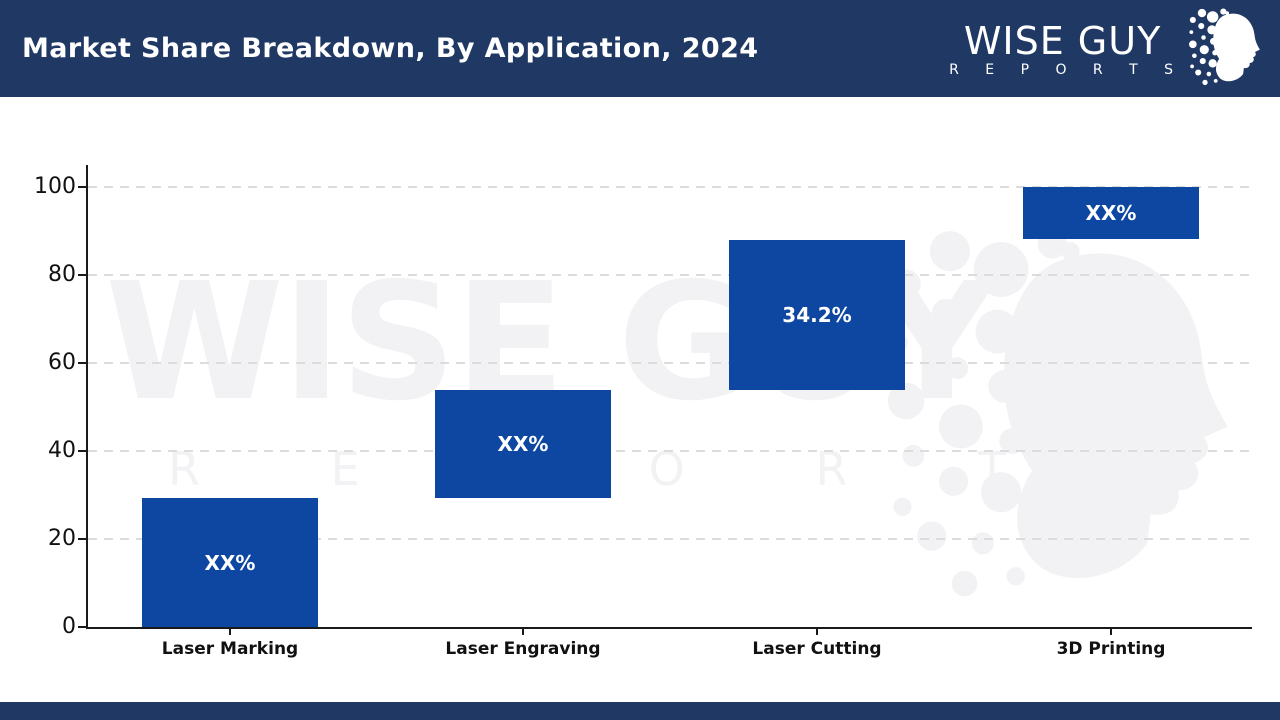  I want to click on x-axis-spine, so click(669, 628).